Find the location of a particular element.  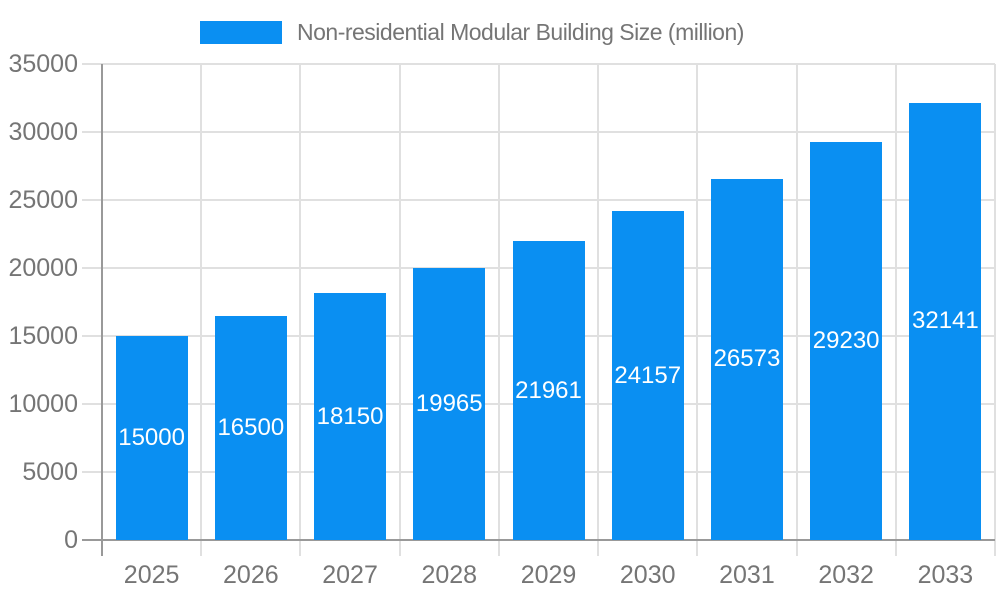

x-tick-label: 2025 is located at coordinates (151, 575).